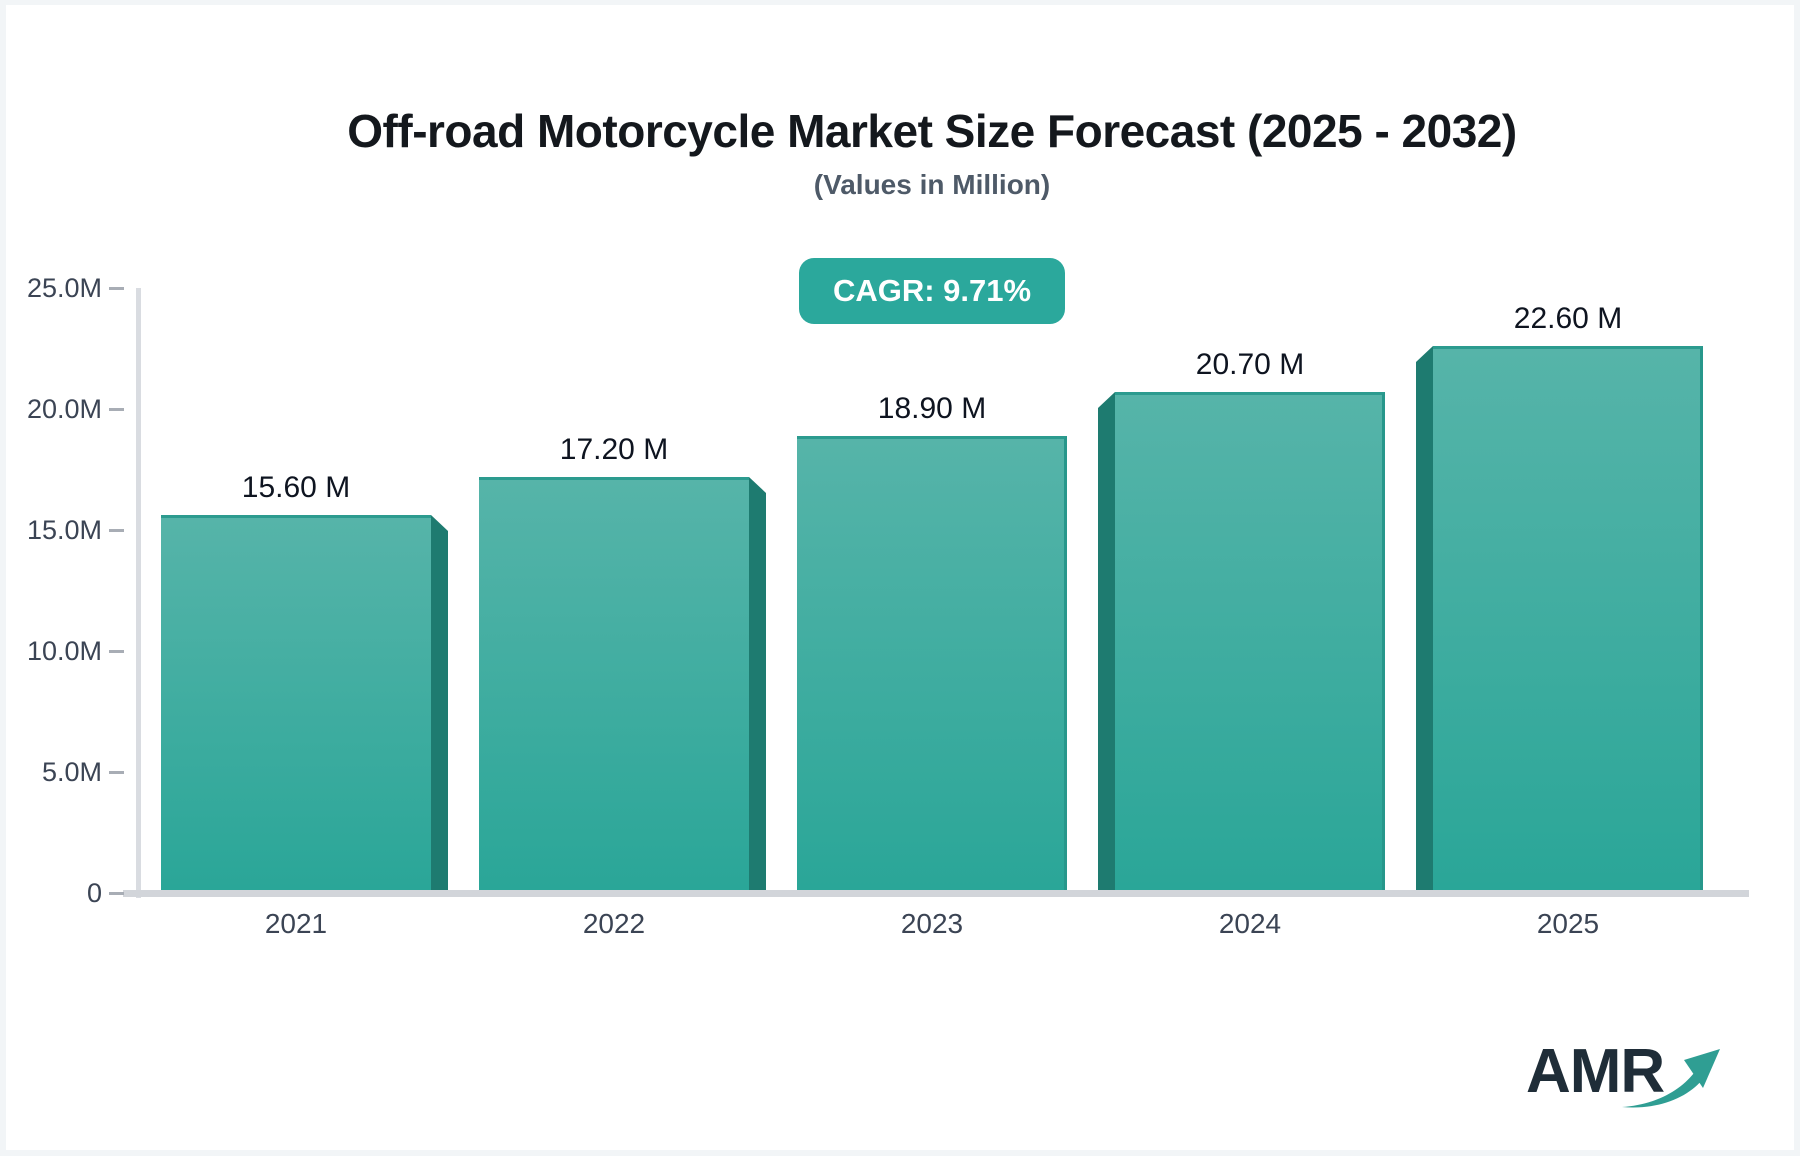 Image resolution: width=1800 pixels, height=1156 pixels. What do you see at coordinates (1106, 641) in the screenshot?
I see `bar-side-2024` at bounding box center [1106, 641].